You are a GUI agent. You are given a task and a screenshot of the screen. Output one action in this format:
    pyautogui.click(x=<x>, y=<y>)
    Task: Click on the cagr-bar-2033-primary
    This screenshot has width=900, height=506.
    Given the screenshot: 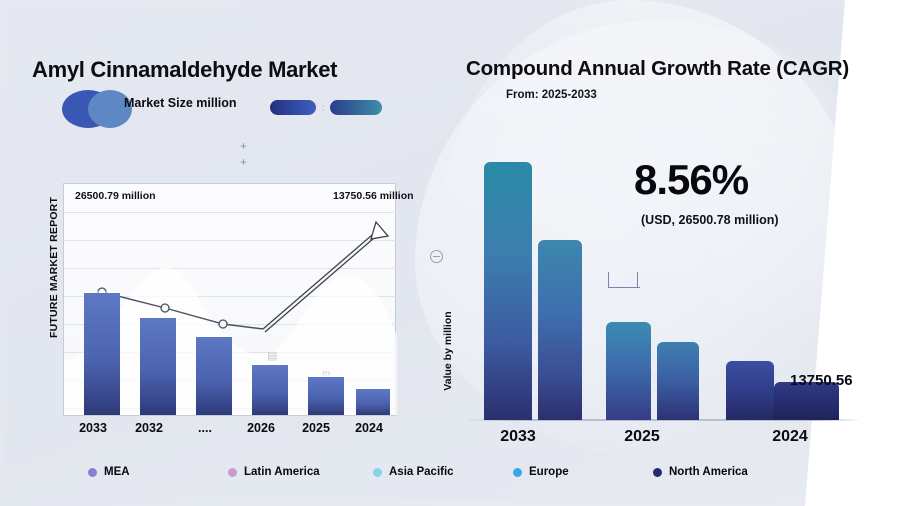 What is the action you would take?
    pyautogui.click(x=508, y=291)
    